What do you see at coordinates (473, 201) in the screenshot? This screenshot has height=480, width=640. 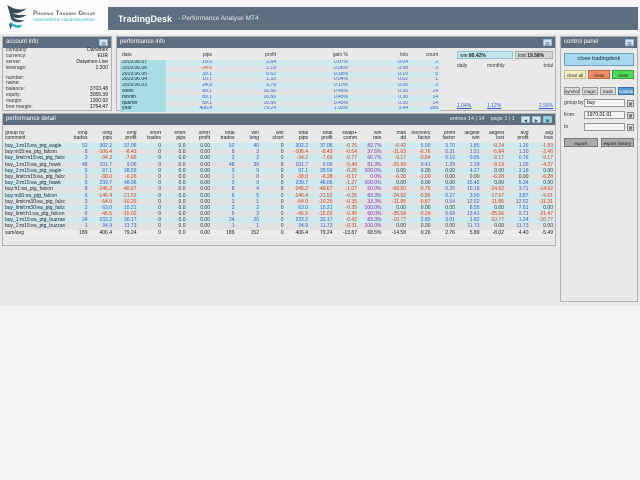 I see `cell: 12.52` at bounding box center [473, 201].